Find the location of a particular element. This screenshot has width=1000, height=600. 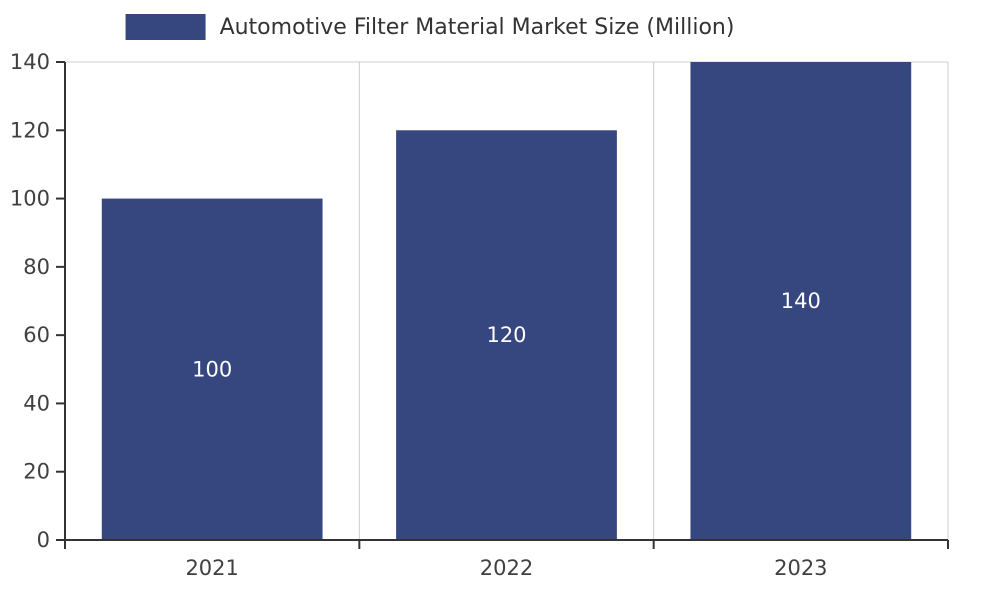

x-tick-label: 2022 is located at coordinates (506, 568).